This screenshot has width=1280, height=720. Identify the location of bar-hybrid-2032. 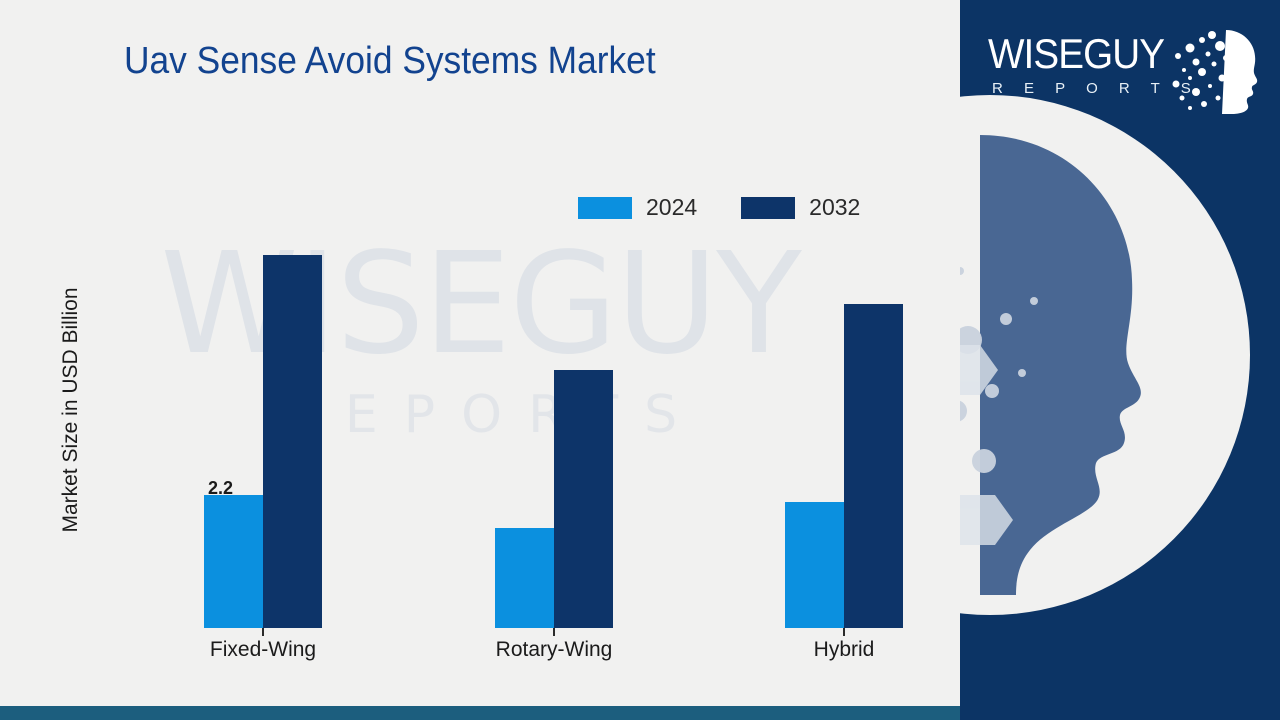
(873, 466).